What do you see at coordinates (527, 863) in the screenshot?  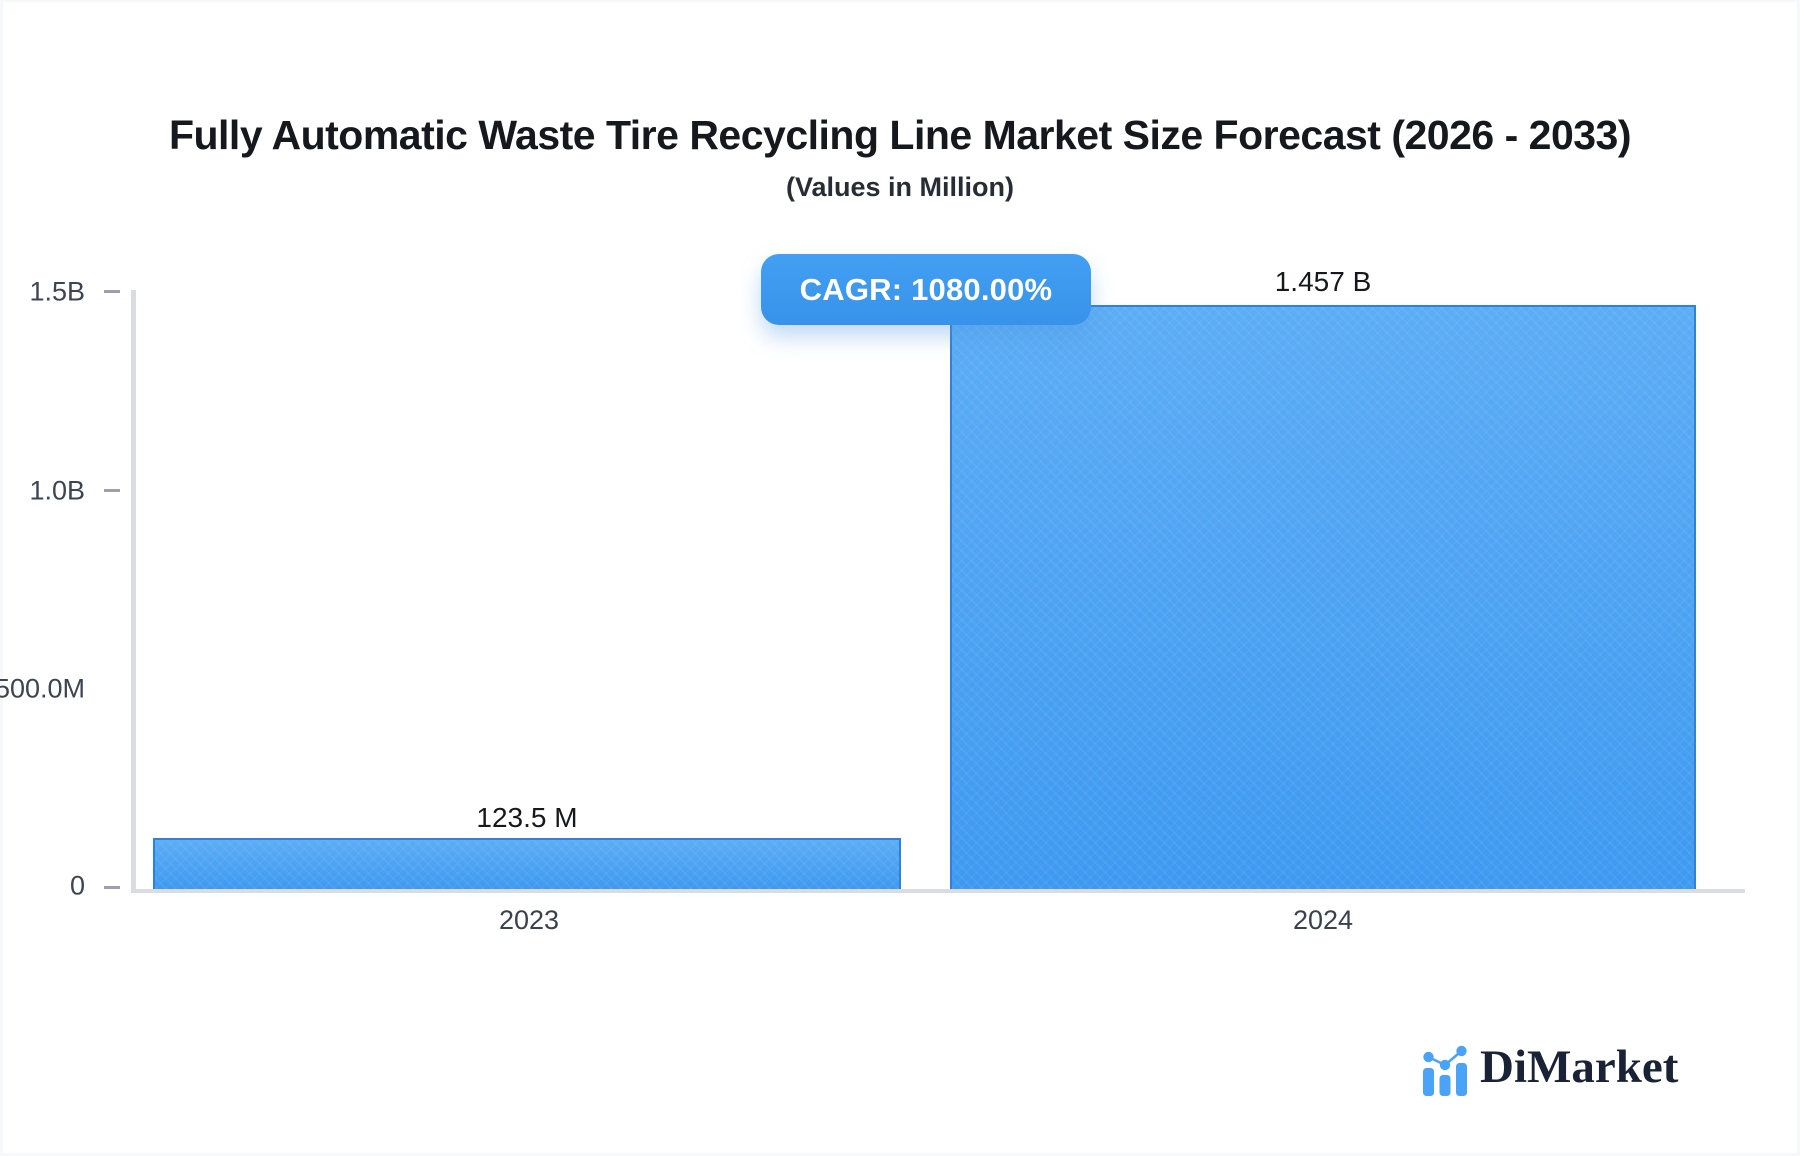 I see `bar-2023` at bounding box center [527, 863].